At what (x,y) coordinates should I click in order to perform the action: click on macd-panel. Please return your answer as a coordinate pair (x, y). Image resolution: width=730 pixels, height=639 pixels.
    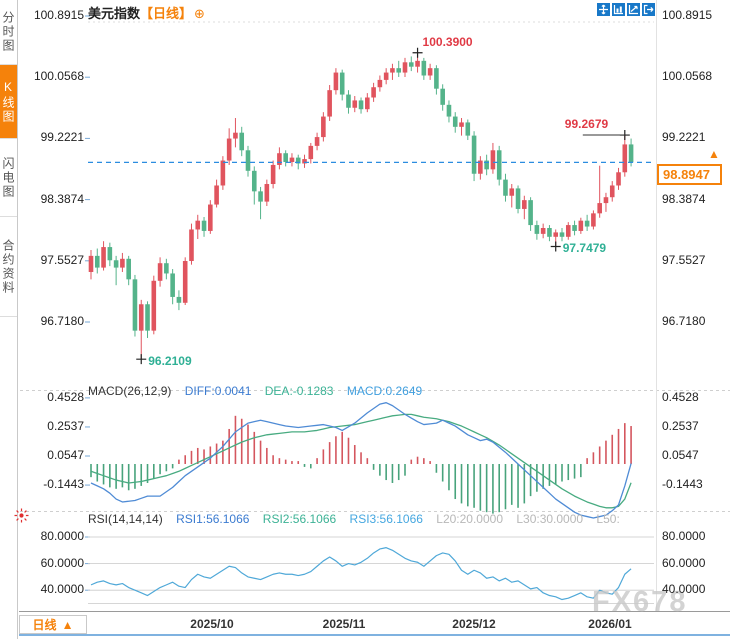
    Looking at the image, I should click on (361, 460).